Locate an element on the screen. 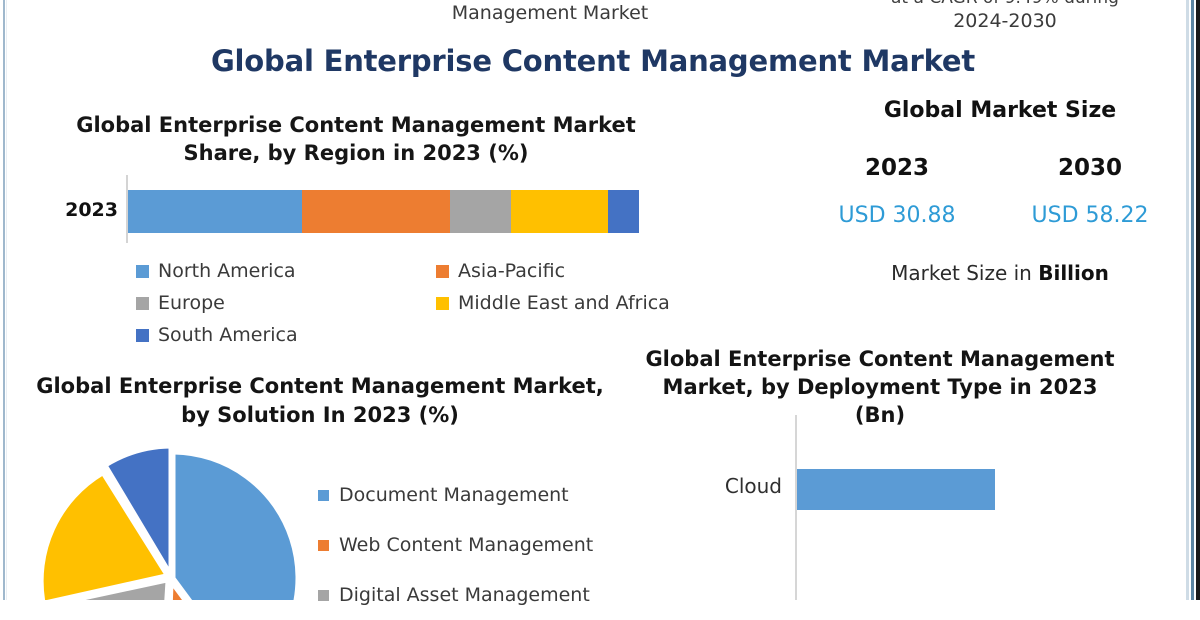 Image resolution: width=1200 pixels, height=620 pixels. legend-label-south-america: South America is located at coordinates (228, 335).